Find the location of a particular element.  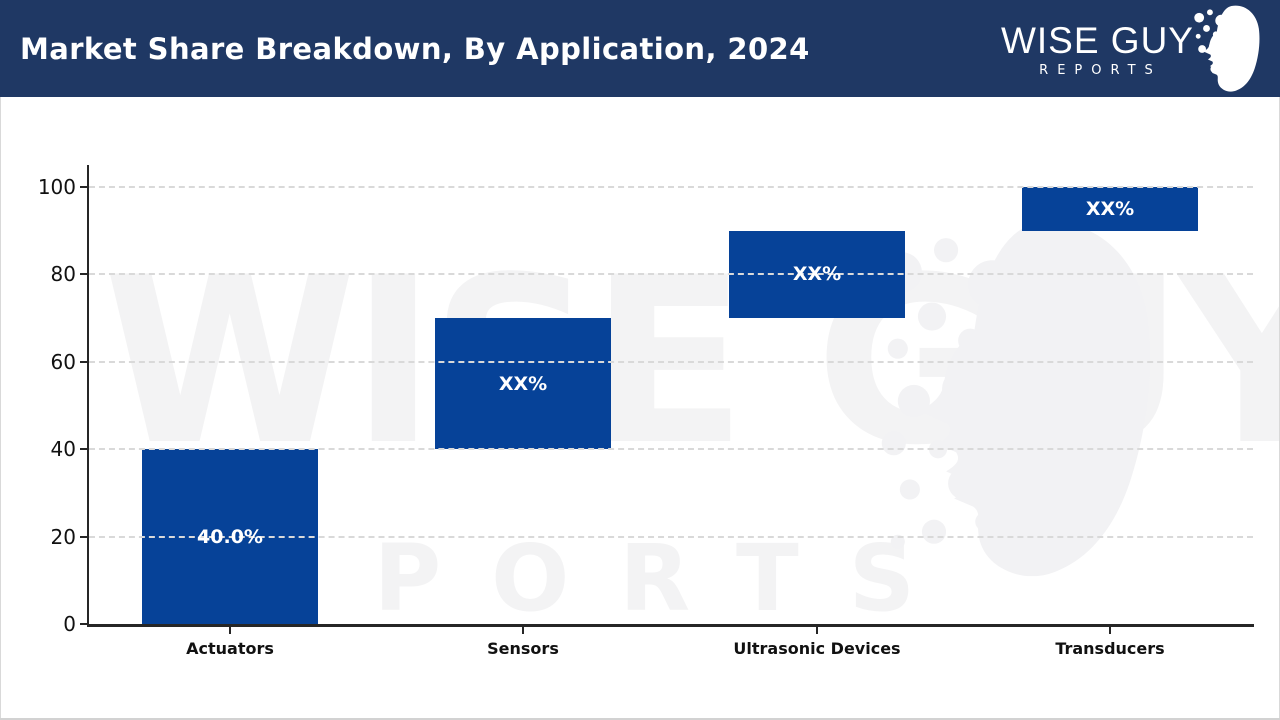

x-axis-label-actuators: Actuators is located at coordinates (230, 648).